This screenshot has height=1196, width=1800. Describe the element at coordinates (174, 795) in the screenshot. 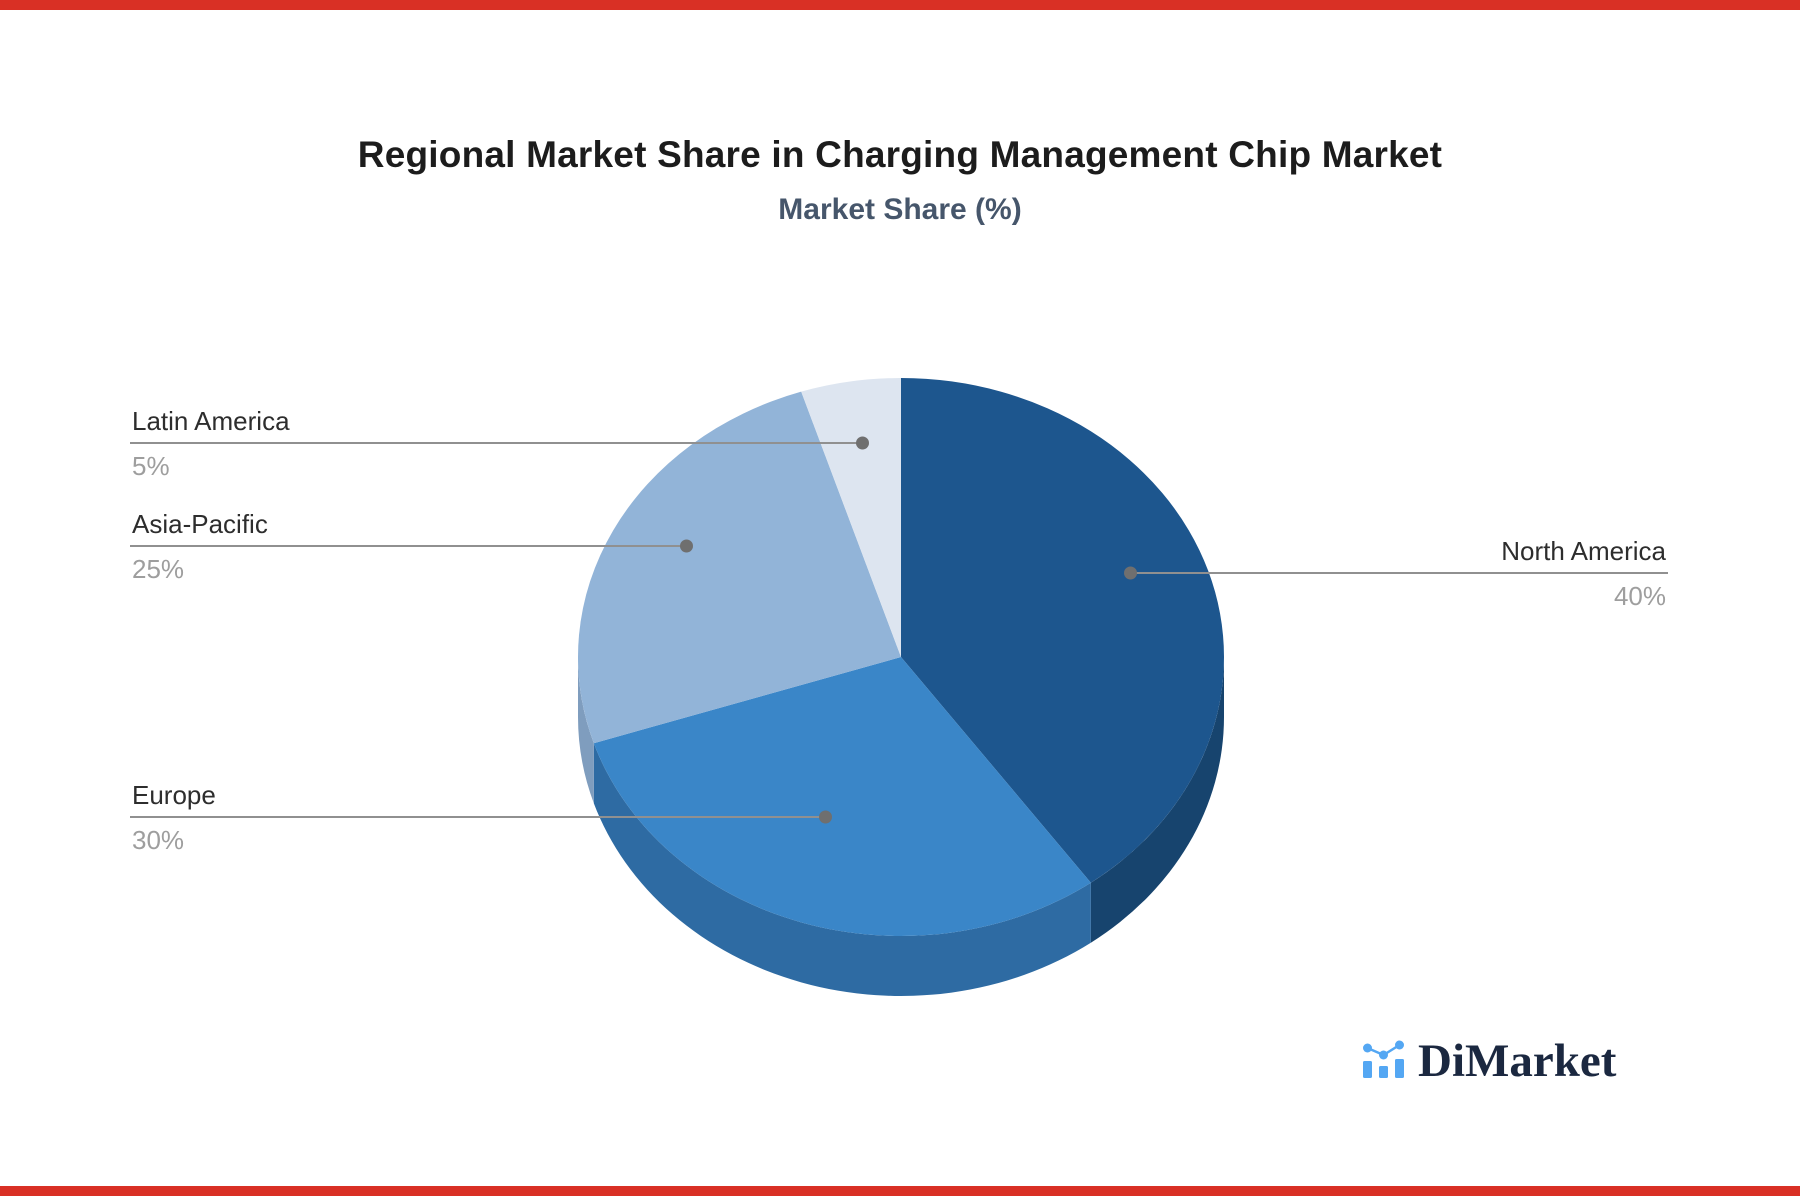

I see `callout-label-europe: Europe` at that location.